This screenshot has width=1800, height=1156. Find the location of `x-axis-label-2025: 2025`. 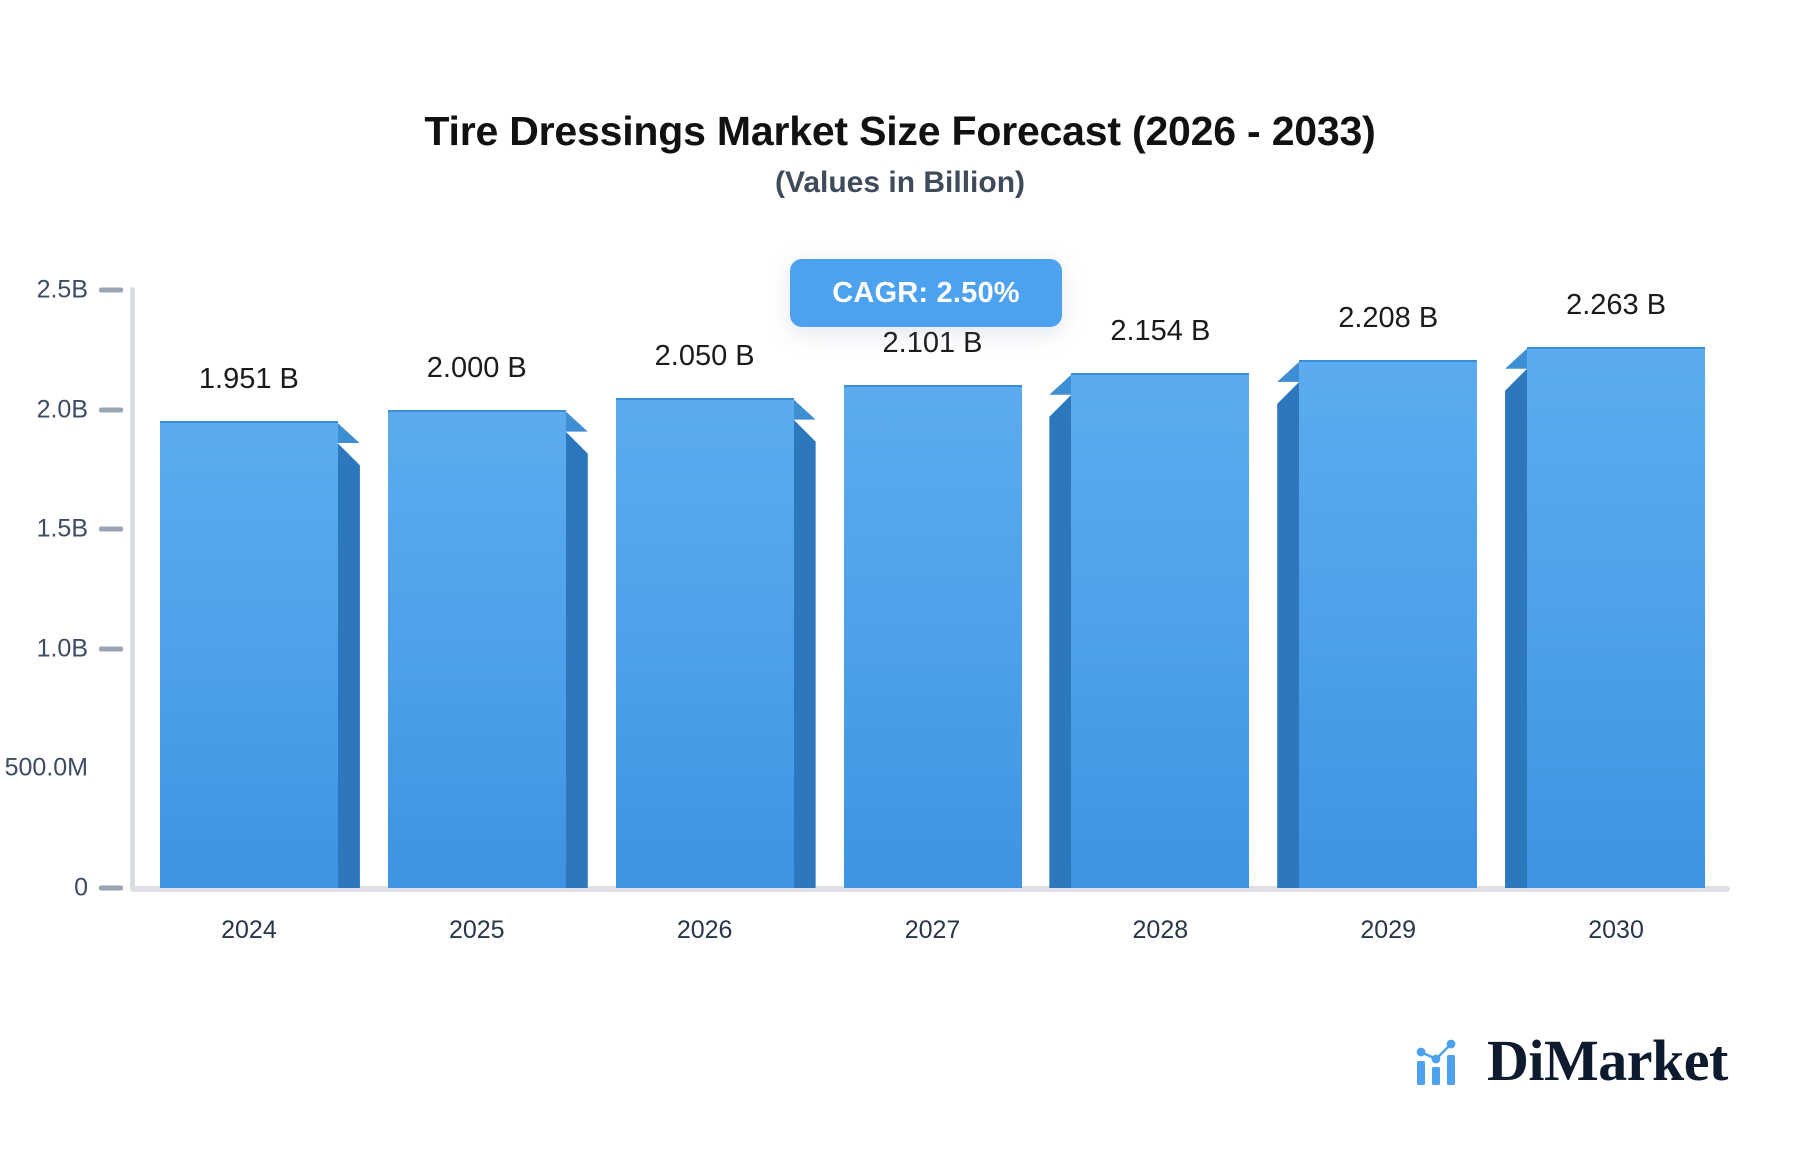

x-axis-label-2025: 2025 is located at coordinates (476, 930).